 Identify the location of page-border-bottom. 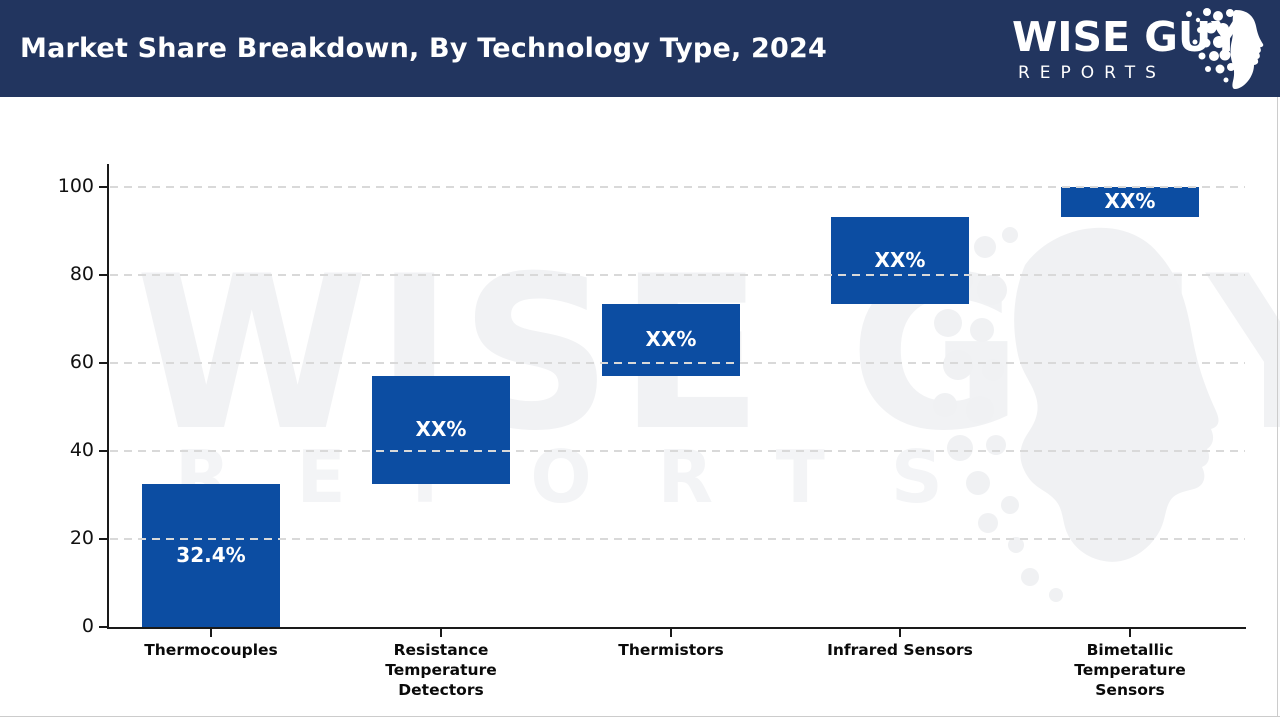
(640, 716).